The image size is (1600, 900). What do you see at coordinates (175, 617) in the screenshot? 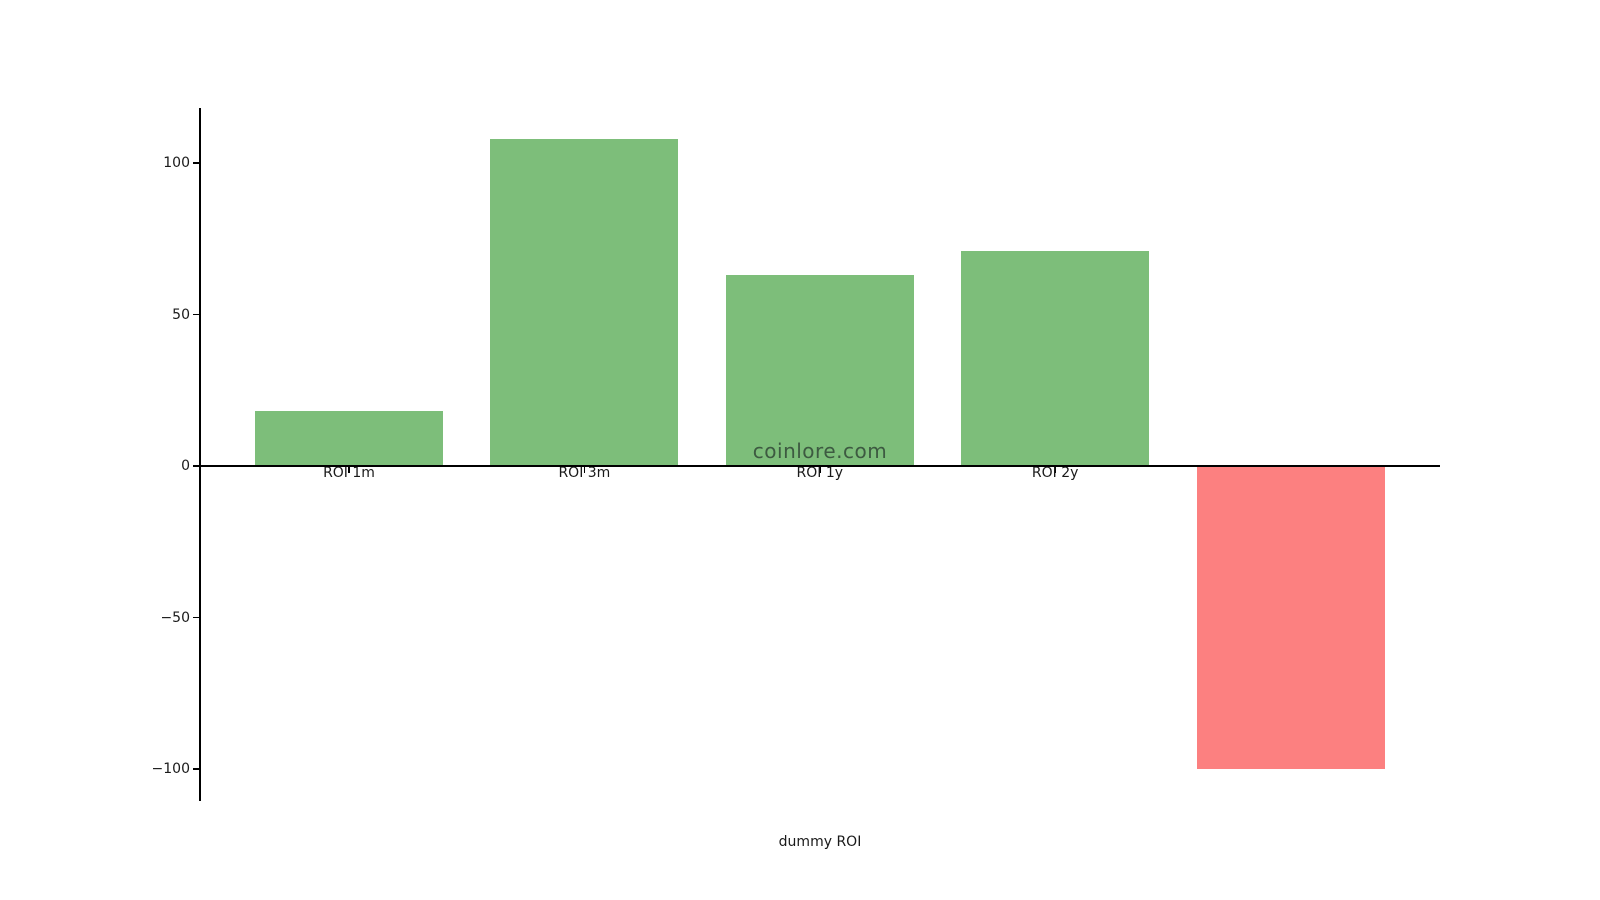
I see `y-tick-label: −50` at bounding box center [175, 617].